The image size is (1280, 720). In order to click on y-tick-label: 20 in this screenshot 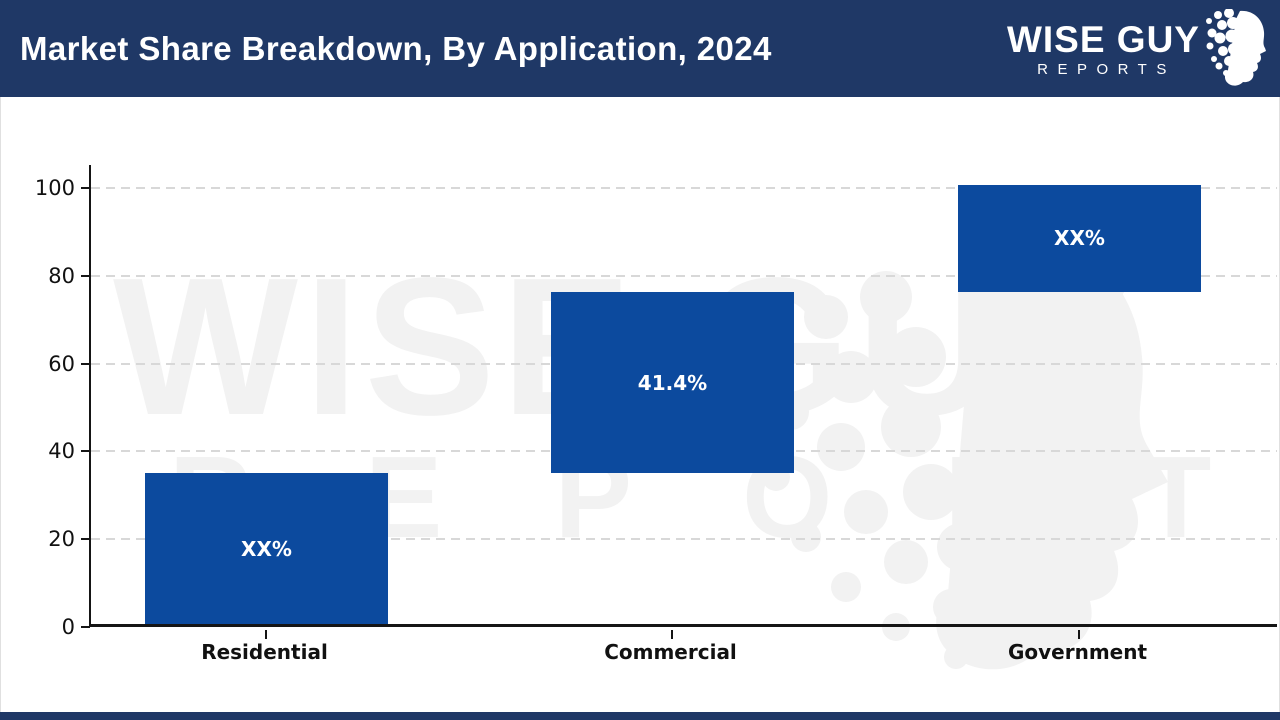, I will do `click(61, 539)`.